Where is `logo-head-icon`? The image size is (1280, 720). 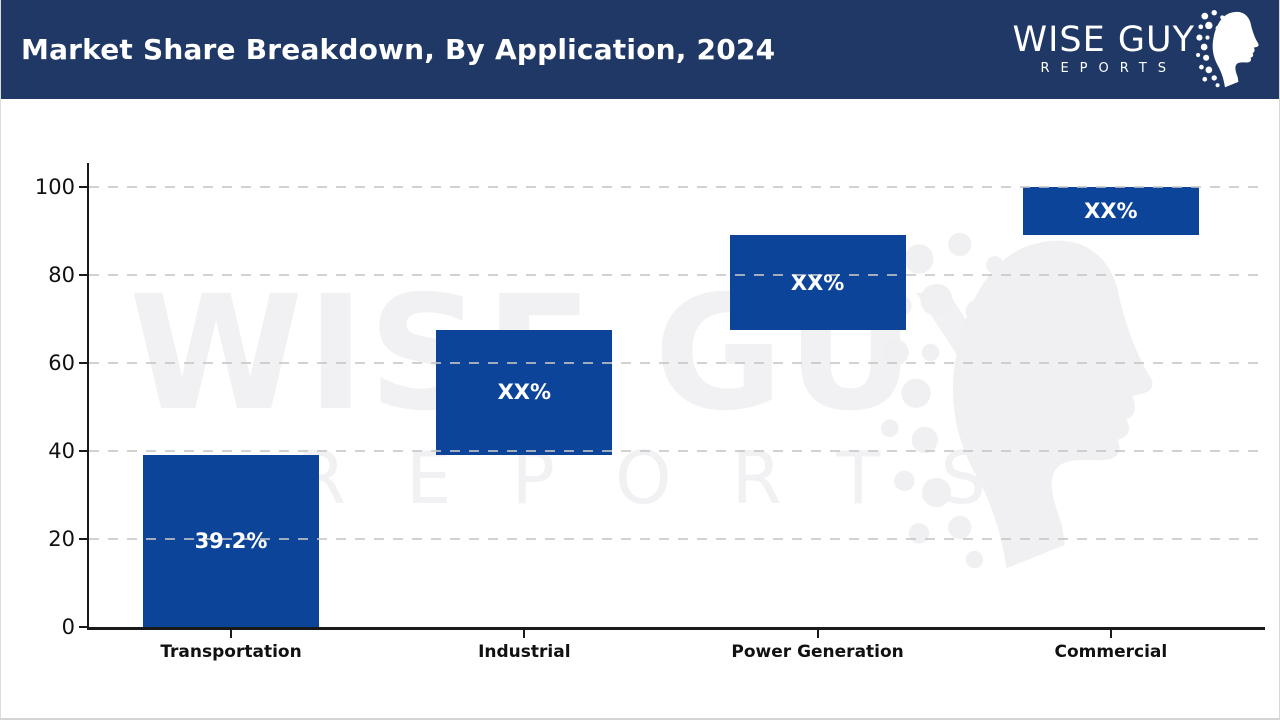
logo-head-icon is located at coordinates (1227, 49).